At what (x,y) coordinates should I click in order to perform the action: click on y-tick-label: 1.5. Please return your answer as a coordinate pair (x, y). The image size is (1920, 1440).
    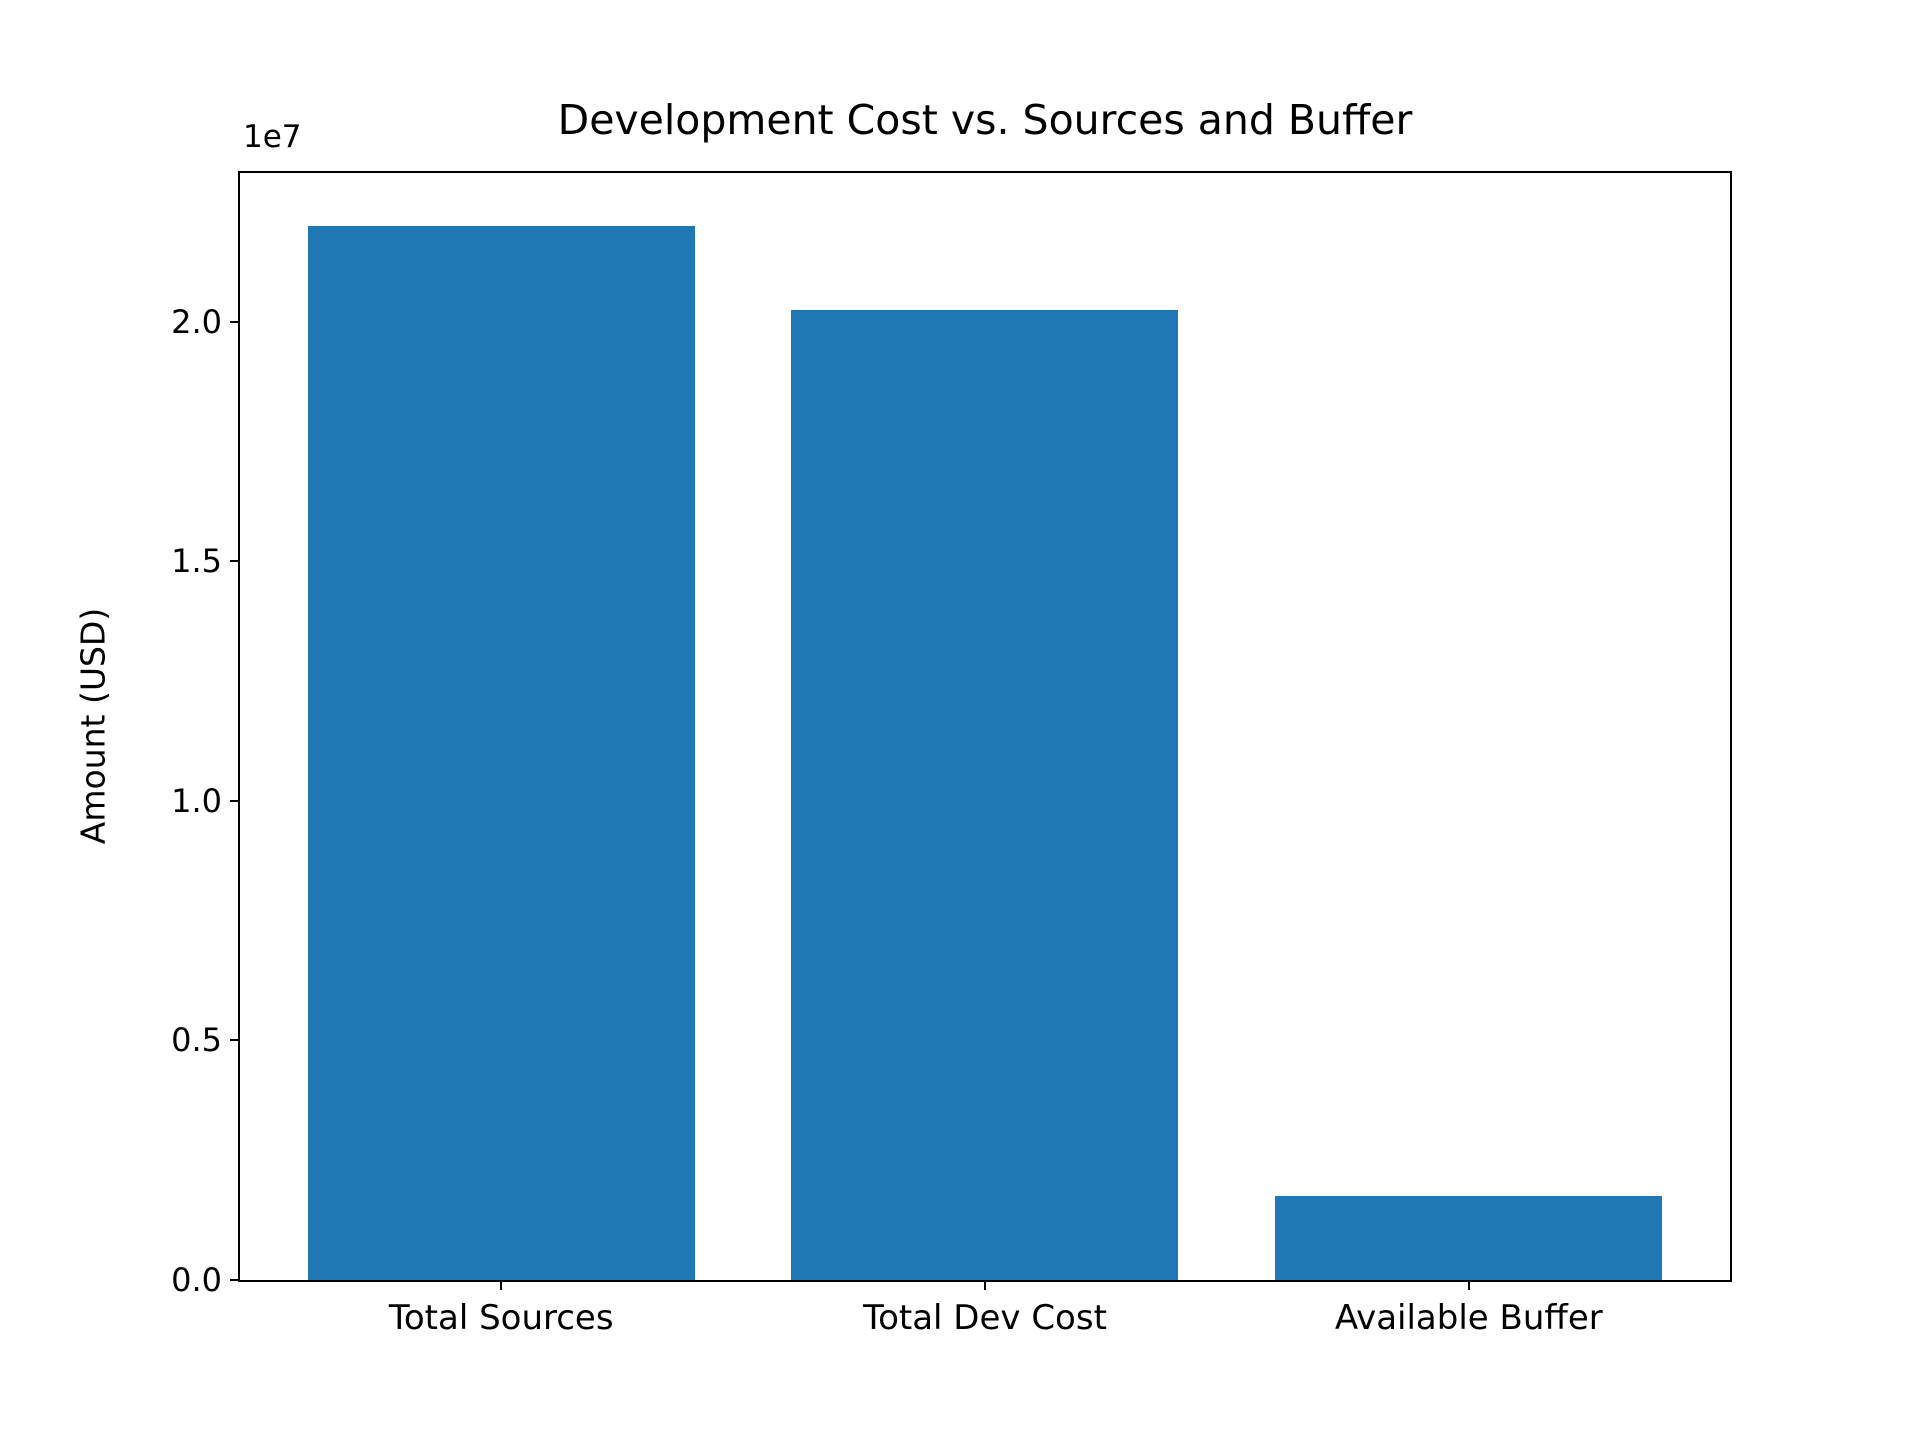
    Looking at the image, I should click on (196, 561).